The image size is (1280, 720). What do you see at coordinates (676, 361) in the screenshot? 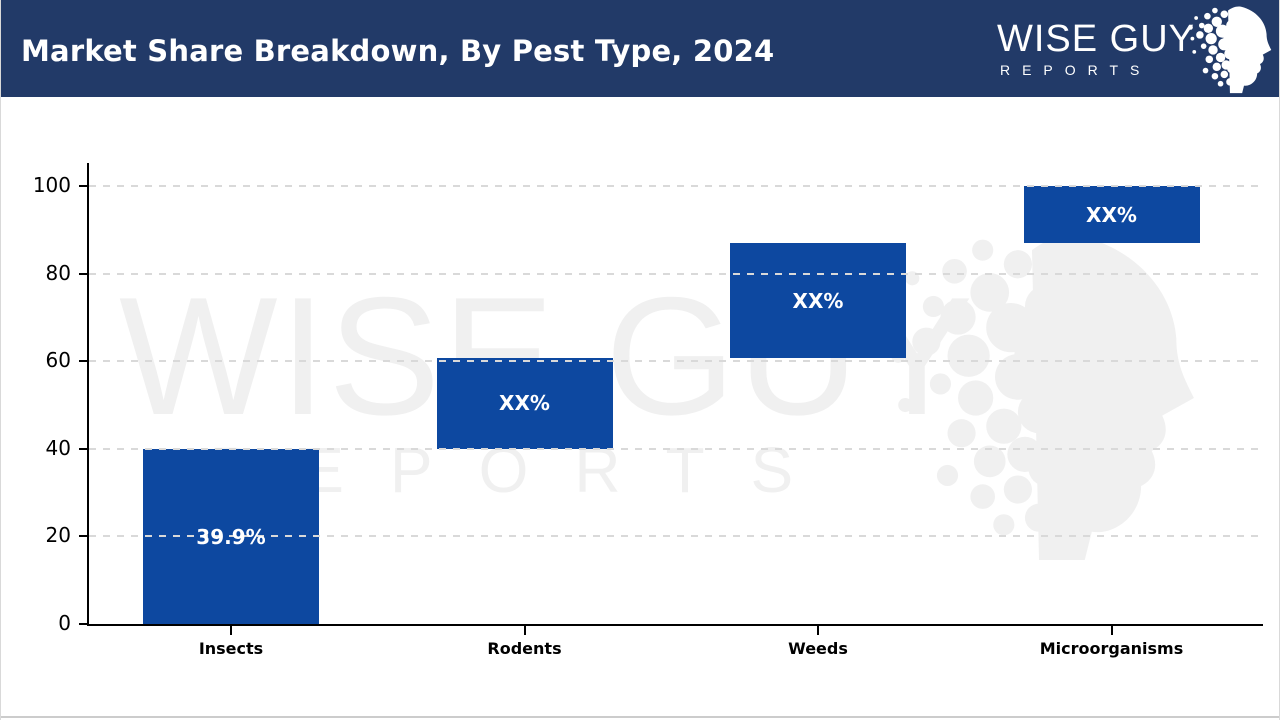
I see `gridline-y60` at bounding box center [676, 361].